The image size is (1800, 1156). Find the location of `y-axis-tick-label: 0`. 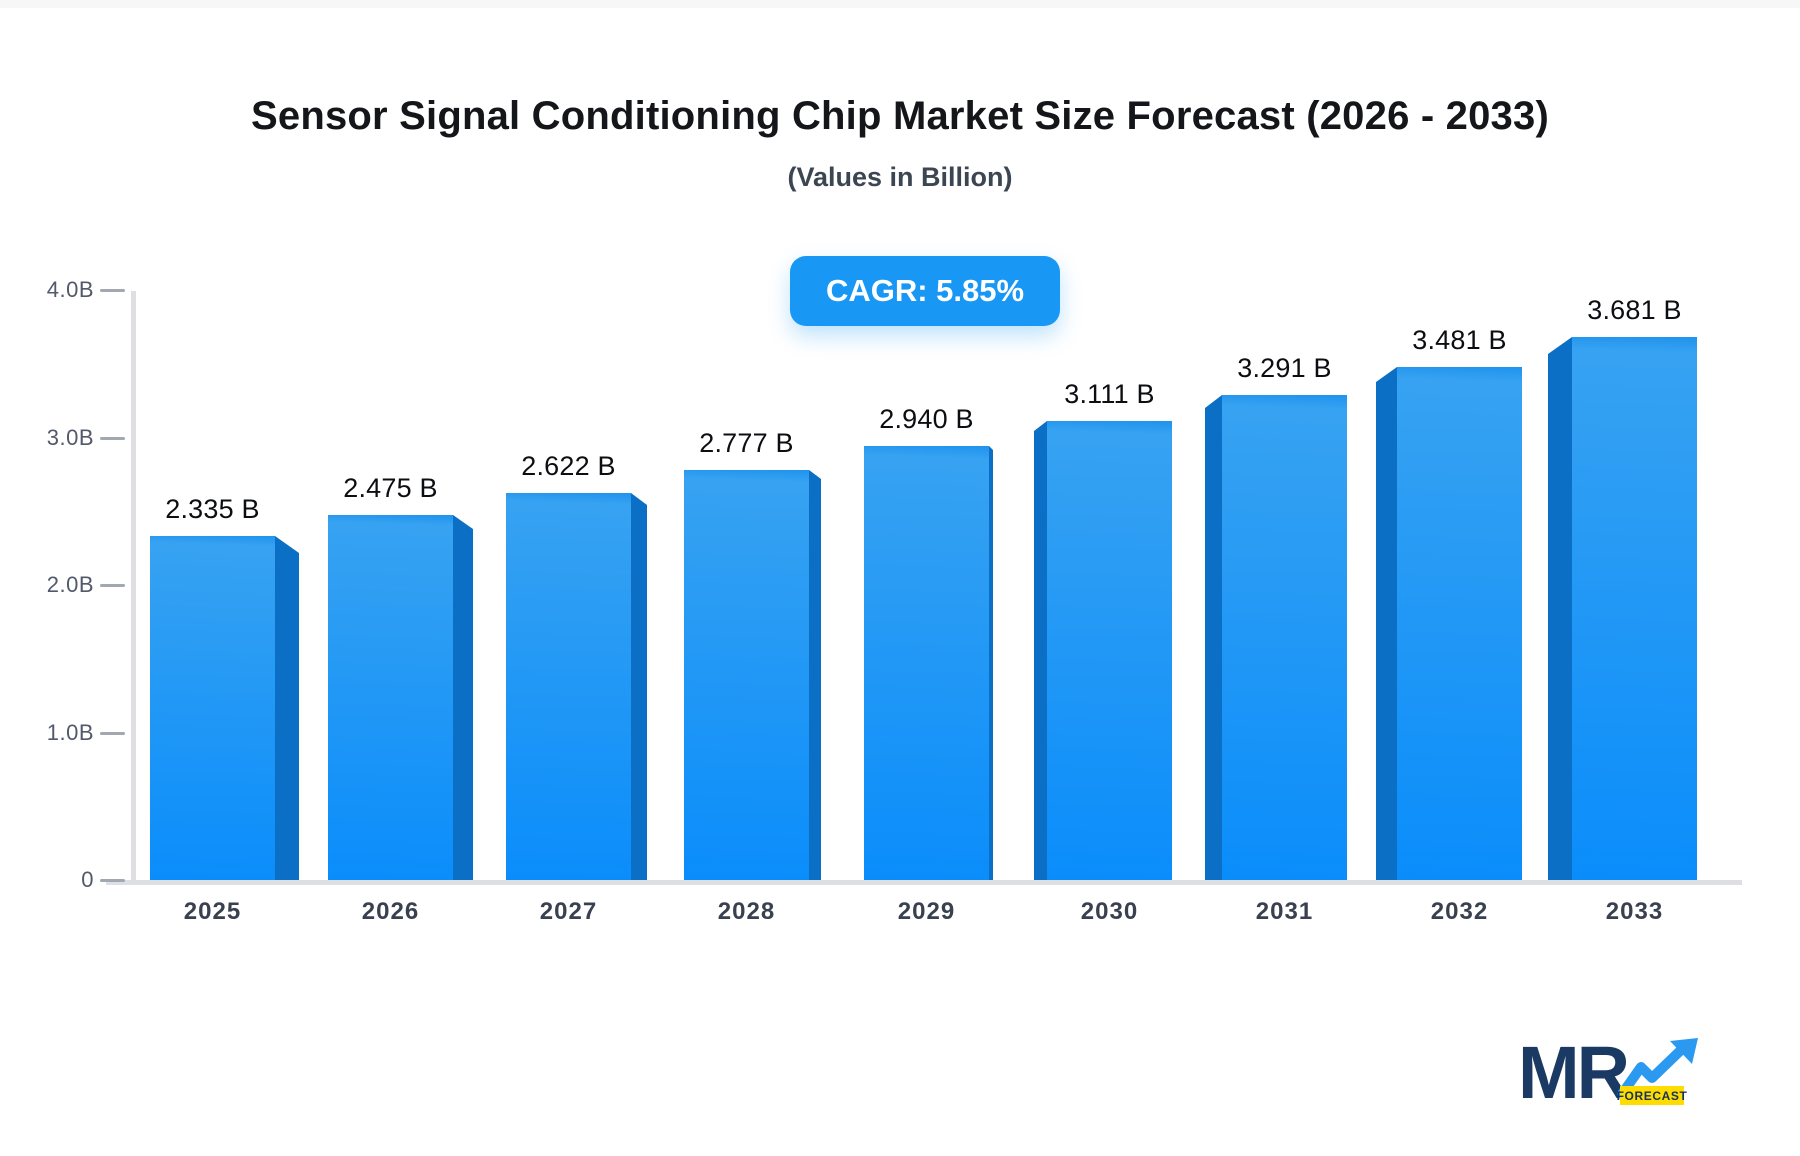

y-axis-tick-label: 0 is located at coordinates (87, 879).